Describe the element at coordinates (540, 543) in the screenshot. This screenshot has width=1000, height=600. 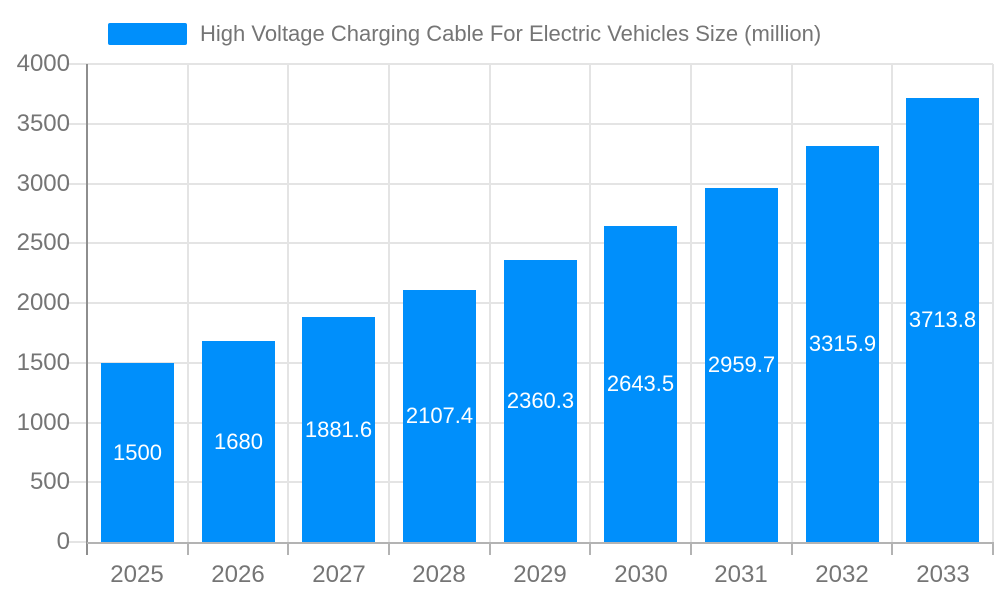
I see `x-axis-line` at that location.